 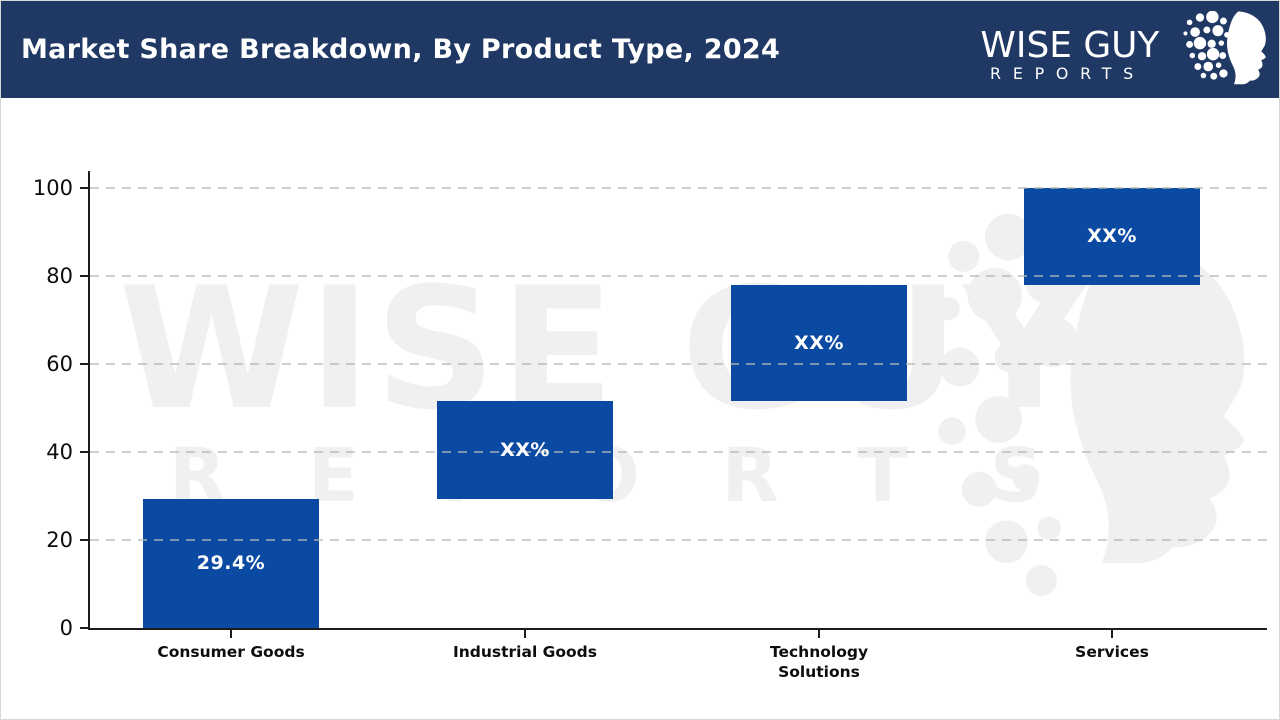 I want to click on y-tick-label-0: 0, so click(x=66, y=628).